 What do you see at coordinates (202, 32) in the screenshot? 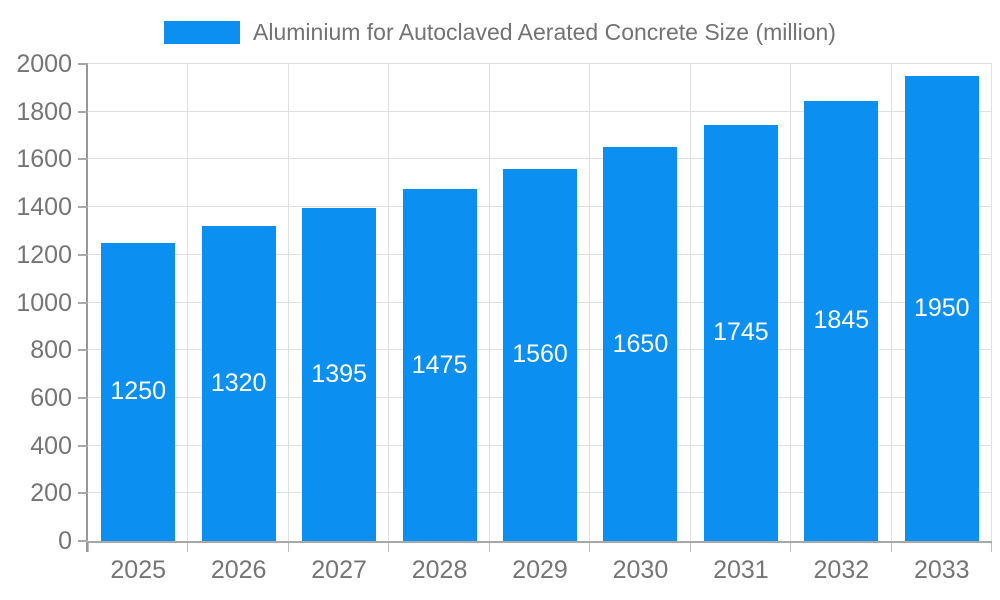
I see `legend-swatch-icon` at bounding box center [202, 32].